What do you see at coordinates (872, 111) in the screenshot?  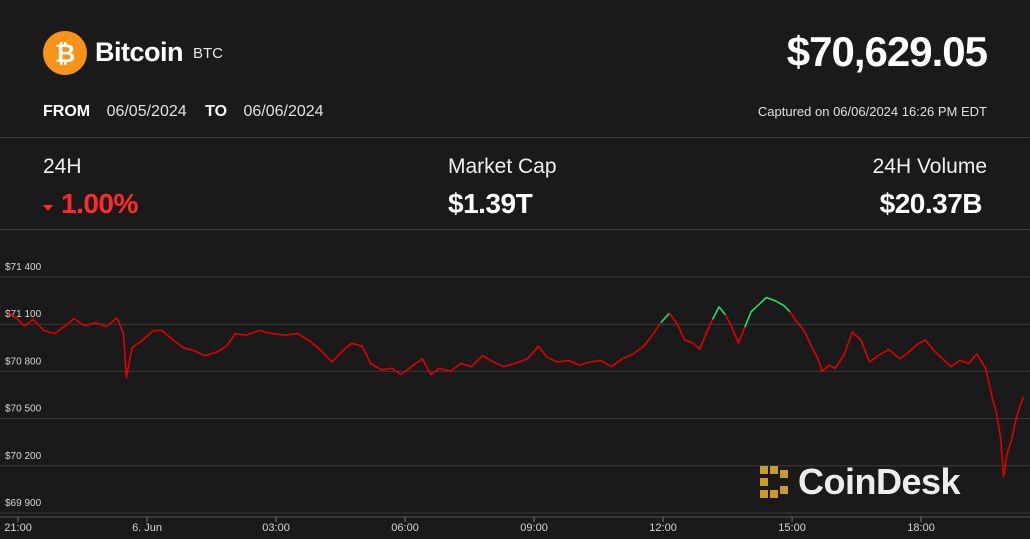 I see `captured-timestamp: Captured on 06/06/2024 16:26 PM EDT` at bounding box center [872, 111].